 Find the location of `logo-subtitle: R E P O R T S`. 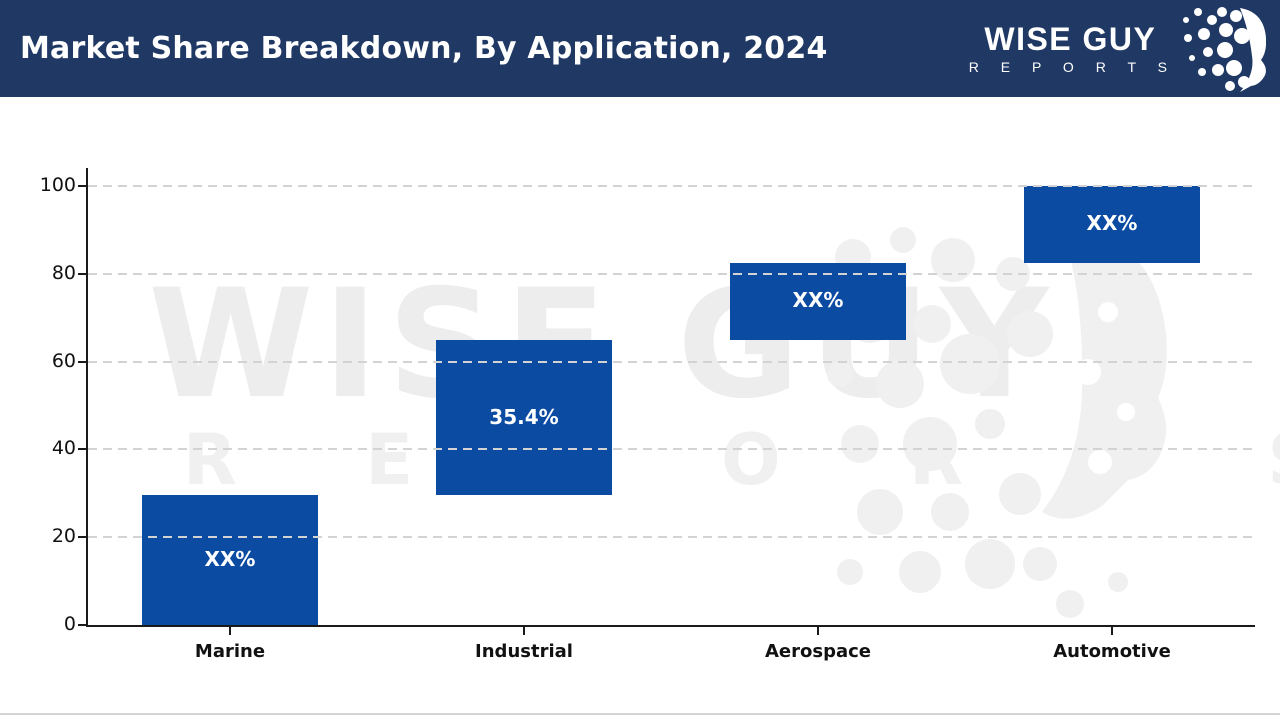

logo-subtitle: R E P O R T S is located at coordinates (1072, 67).